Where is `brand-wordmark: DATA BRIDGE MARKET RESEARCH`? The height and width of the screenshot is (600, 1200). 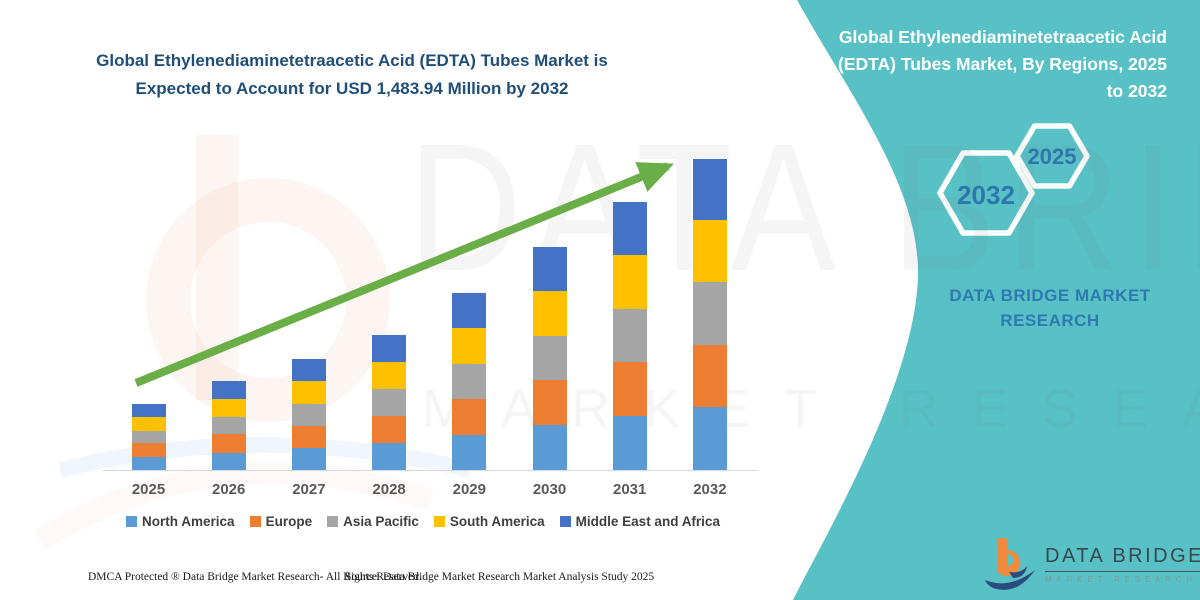
brand-wordmark: DATA BRIDGE MARKET RESEARCH is located at coordinates (1050, 308).